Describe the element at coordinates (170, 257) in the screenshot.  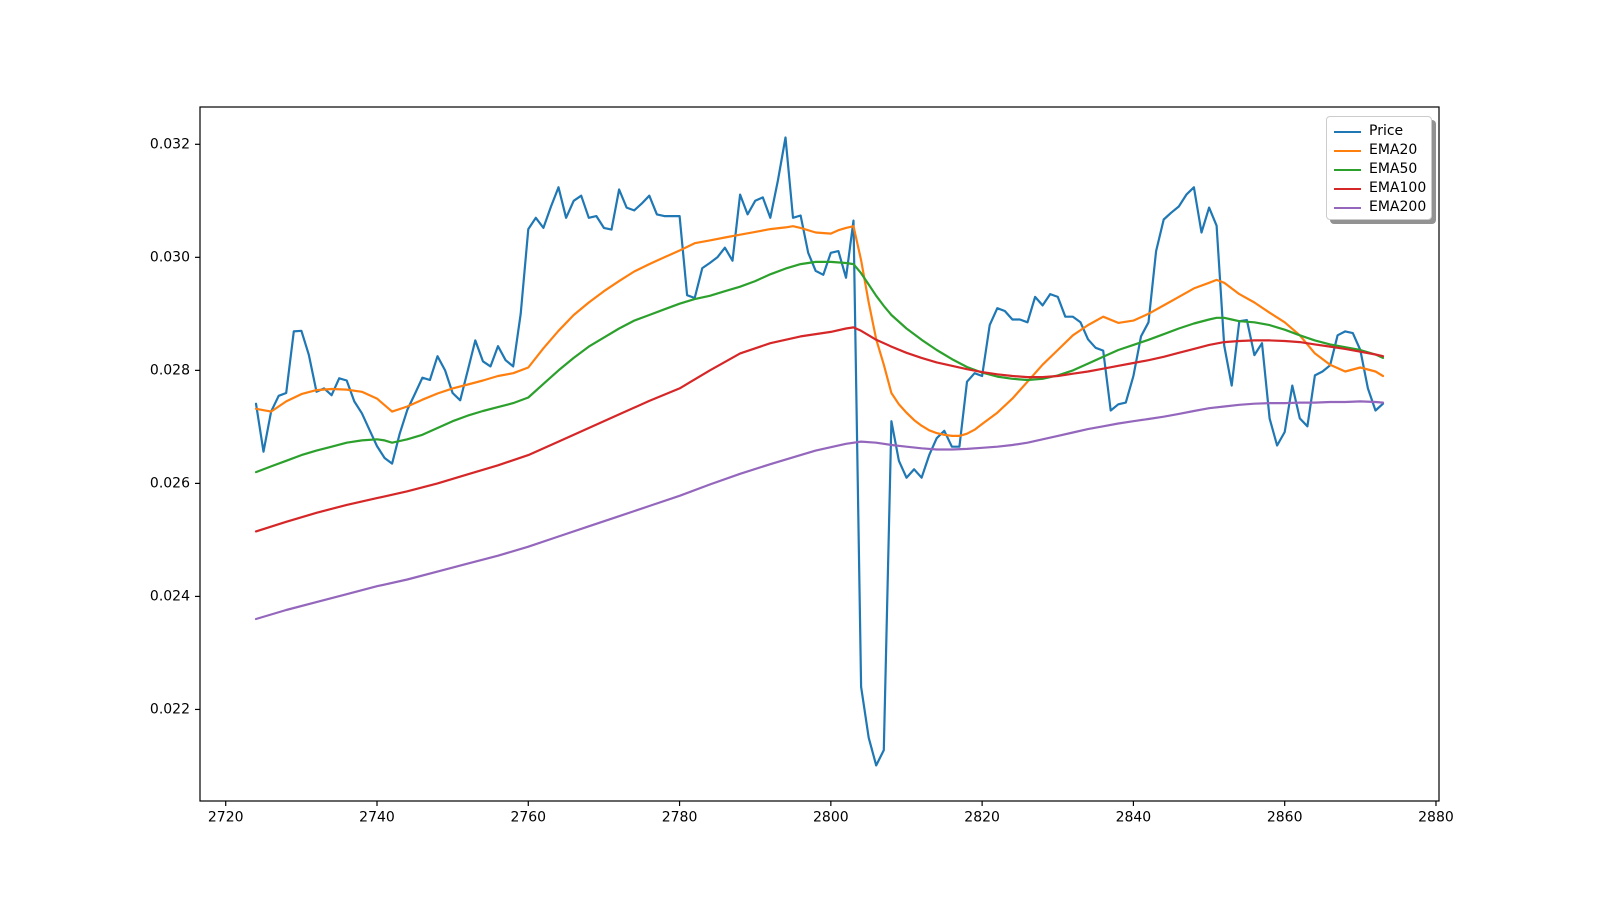
I see `y-tick-label: 0.030` at that location.